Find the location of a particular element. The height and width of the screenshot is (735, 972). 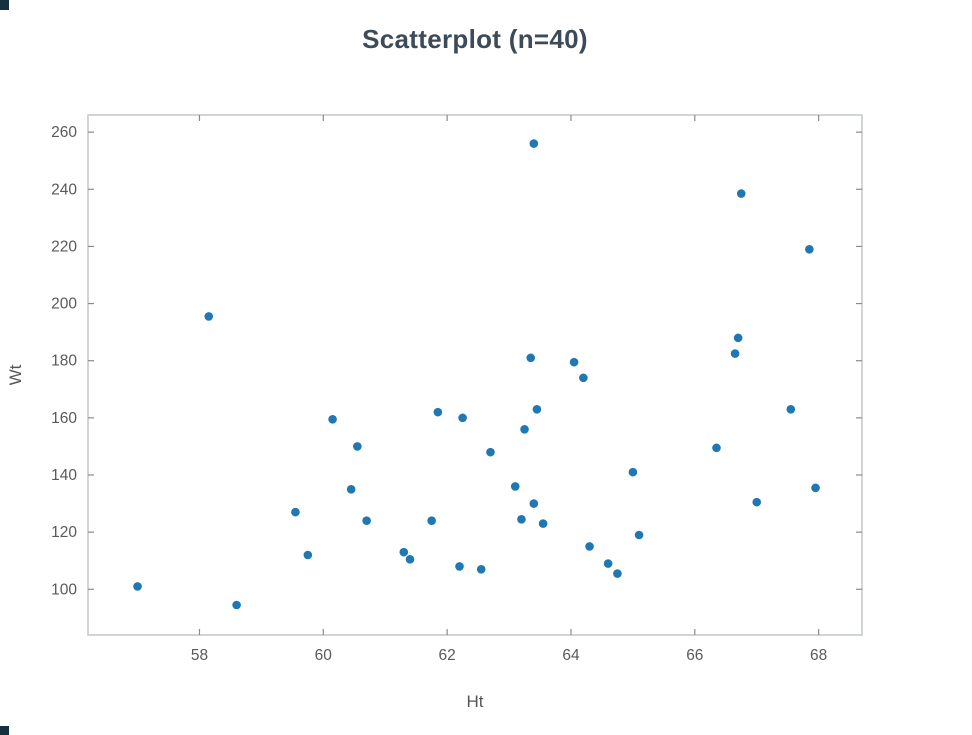

svg-text: 240 is located at coordinates (64, 189).